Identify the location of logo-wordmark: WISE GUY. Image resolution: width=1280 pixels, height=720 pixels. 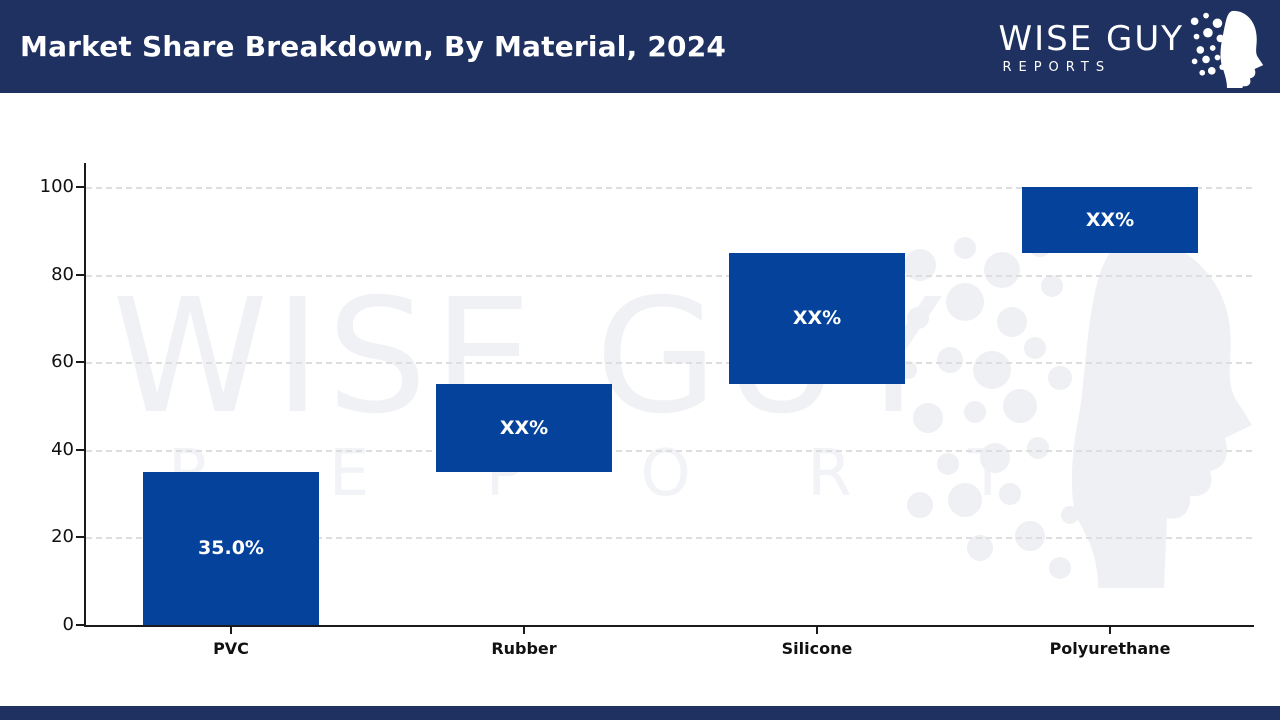
(1091, 39).